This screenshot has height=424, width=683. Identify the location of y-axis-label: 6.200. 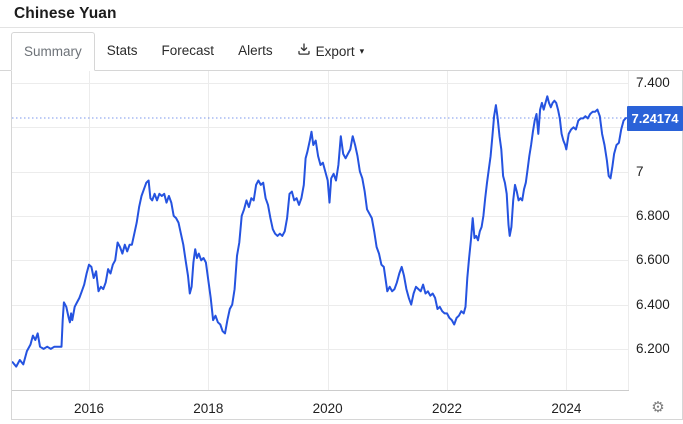
(653, 348).